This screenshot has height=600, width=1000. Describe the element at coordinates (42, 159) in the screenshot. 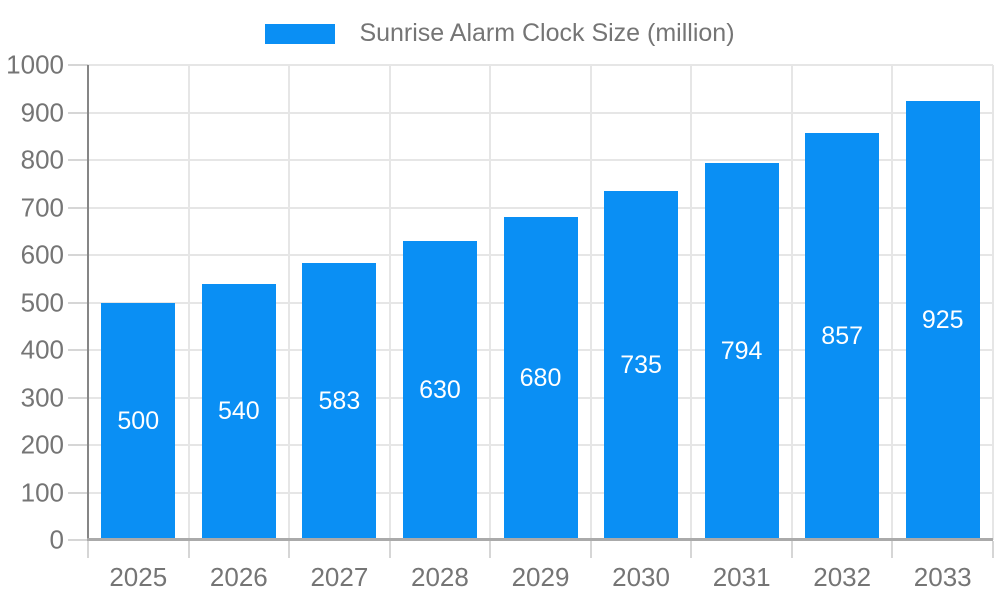

I see `y-tick-label: 800` at that location.